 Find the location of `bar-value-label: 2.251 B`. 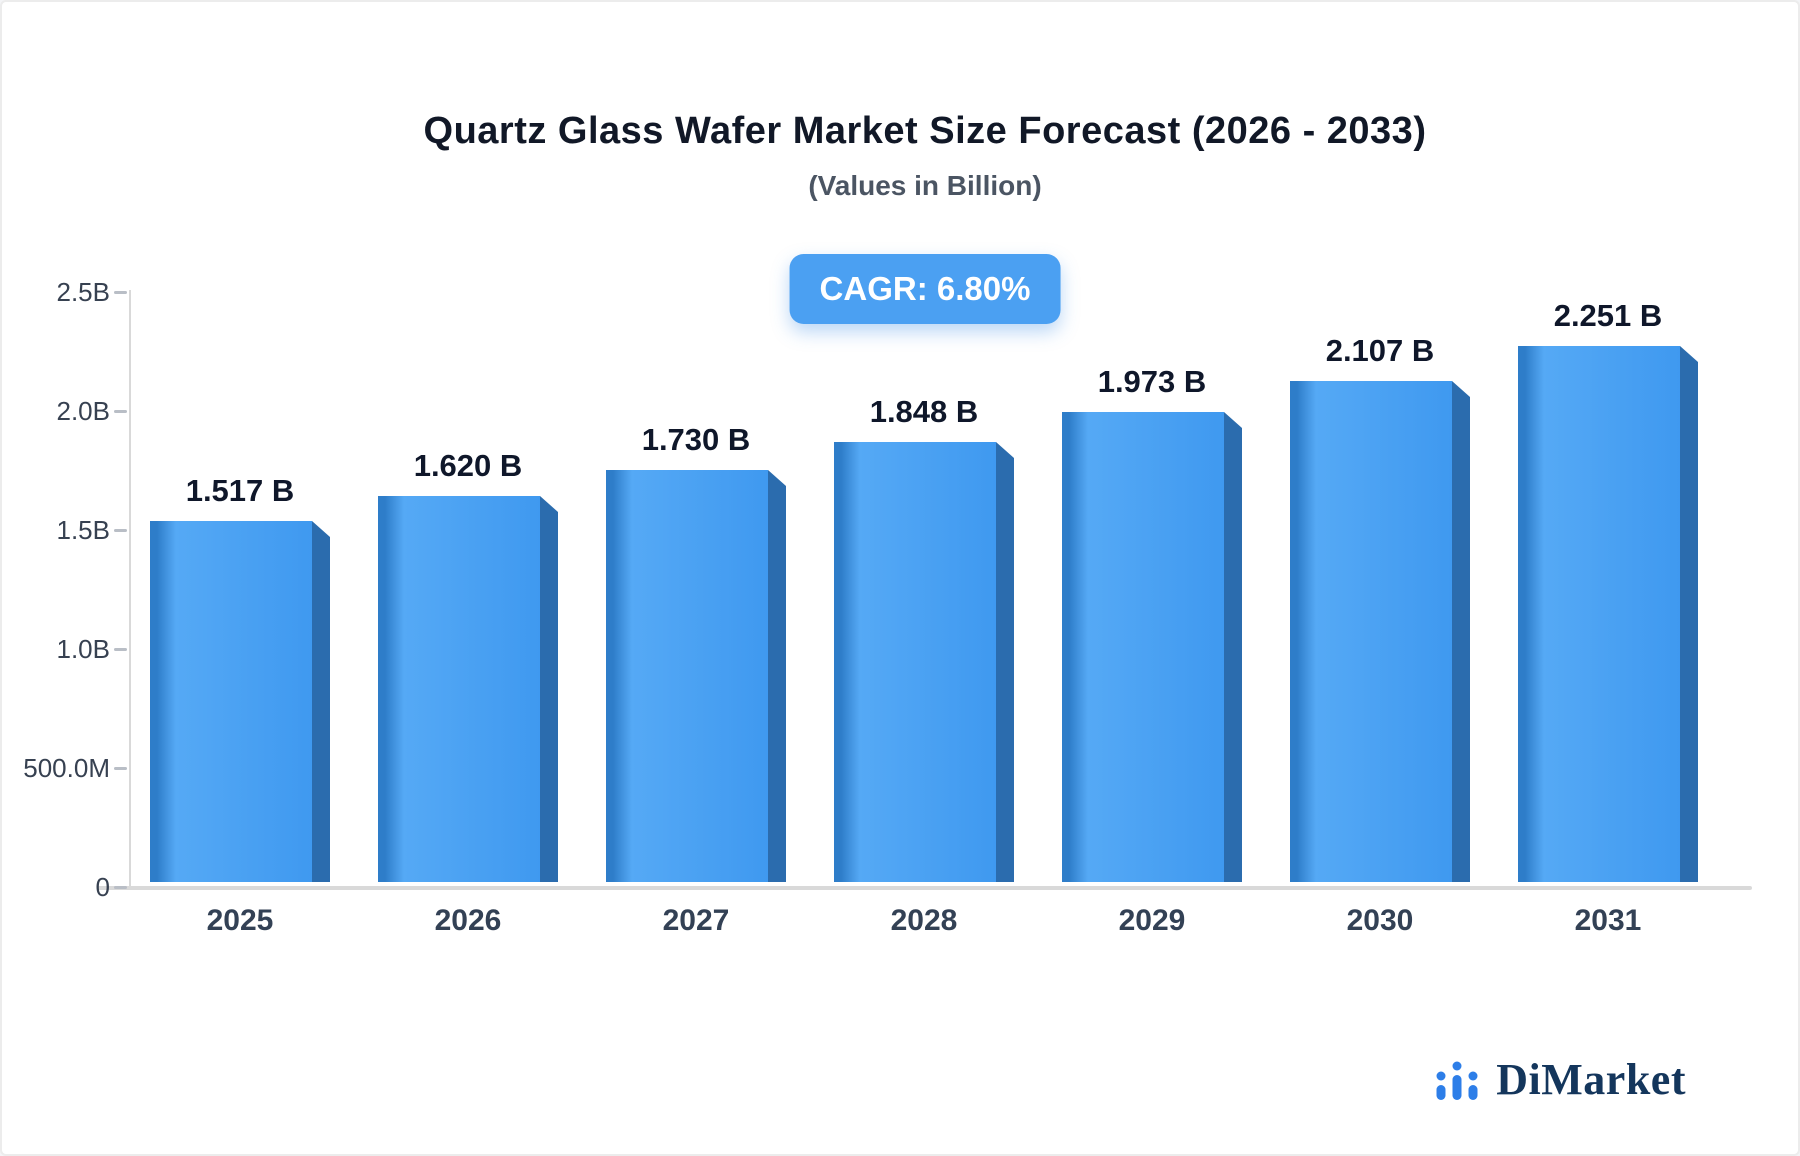

bar-value-label: 2.251 B is located at coordinates (1608, 315).